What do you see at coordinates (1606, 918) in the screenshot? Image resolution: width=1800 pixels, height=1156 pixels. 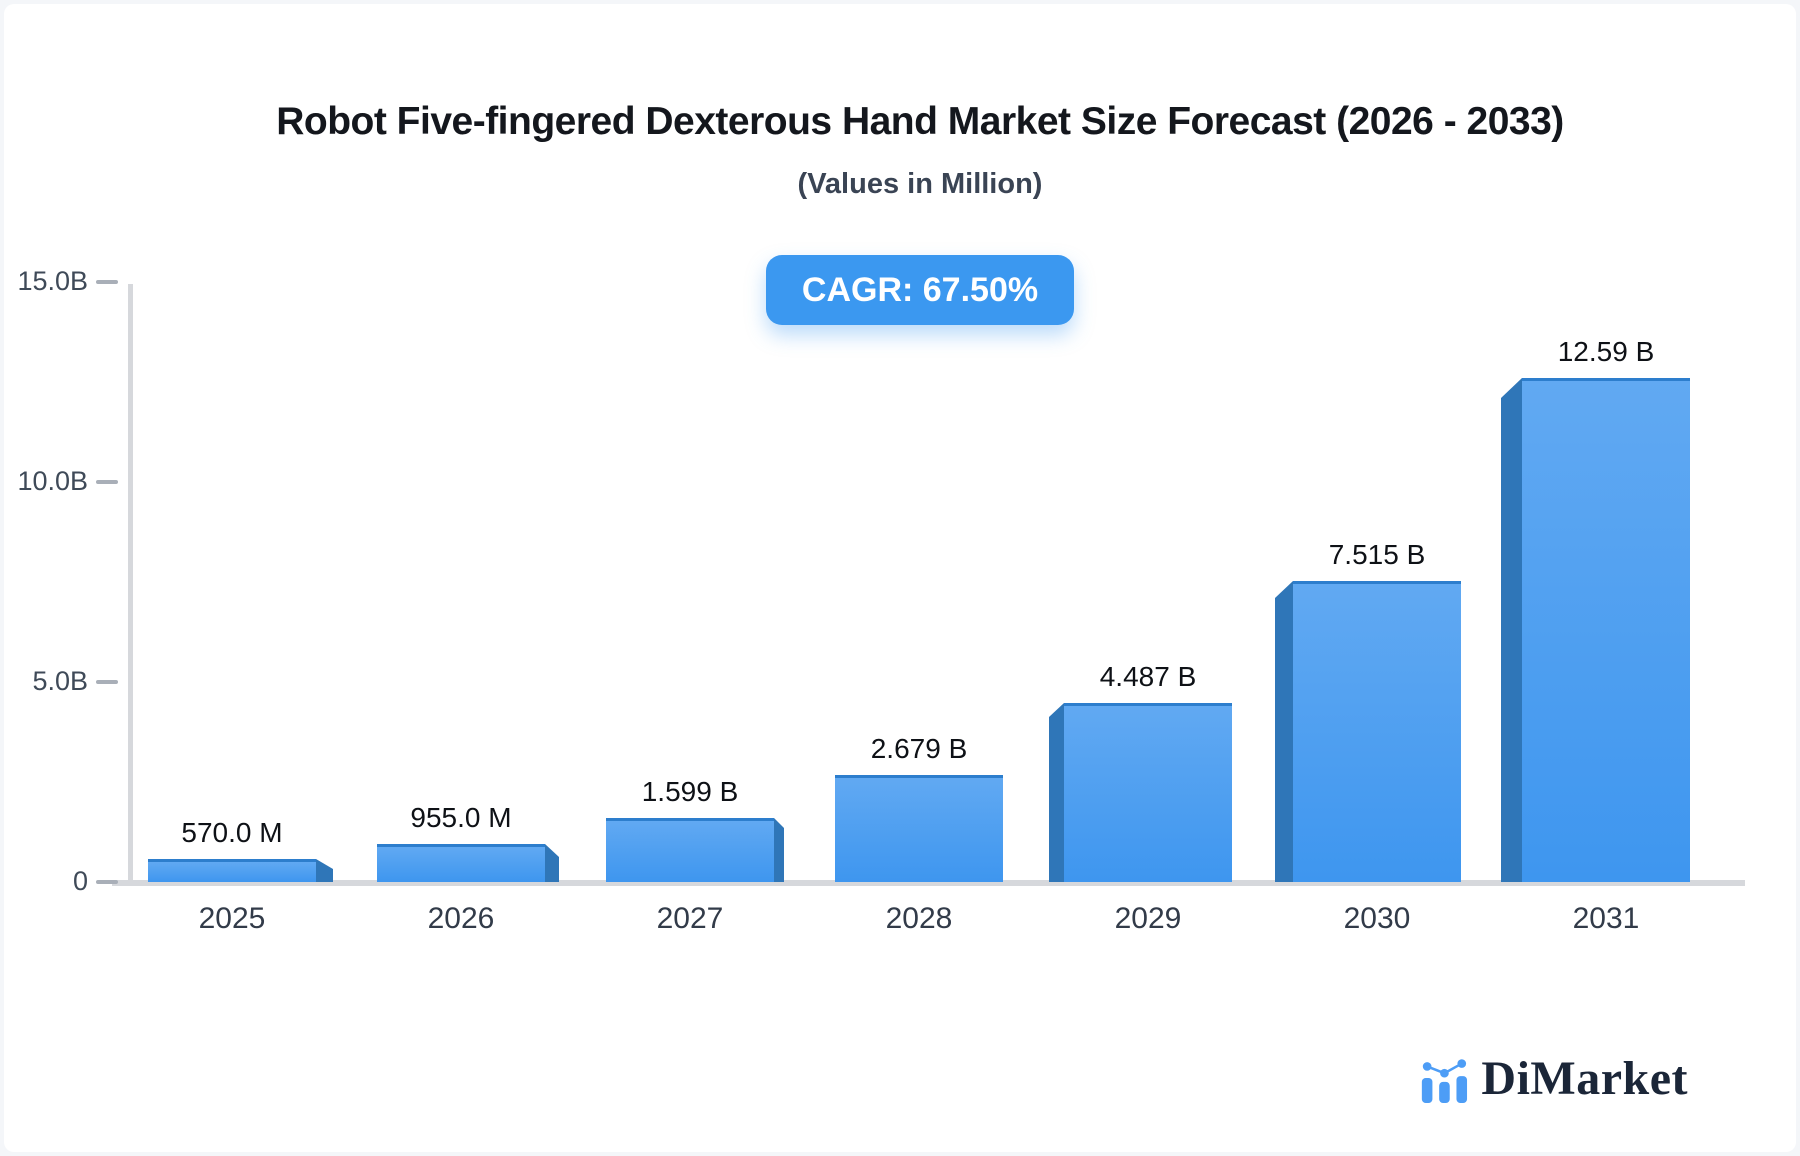 I see `x-axis-label-2031: 2031` at bounding box center [1606, 918].